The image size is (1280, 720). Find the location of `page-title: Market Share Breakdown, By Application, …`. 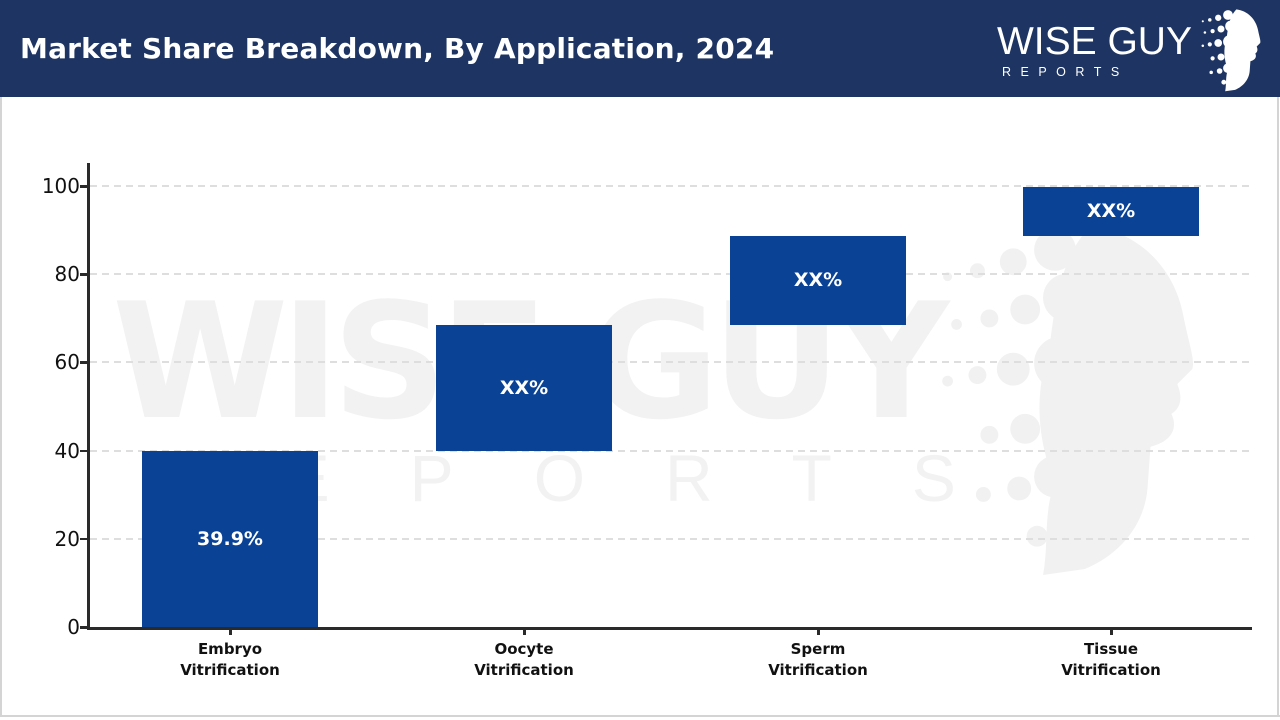

page-title: Market Share Breakdown, By Application, … is located at coordinates (397, 48).